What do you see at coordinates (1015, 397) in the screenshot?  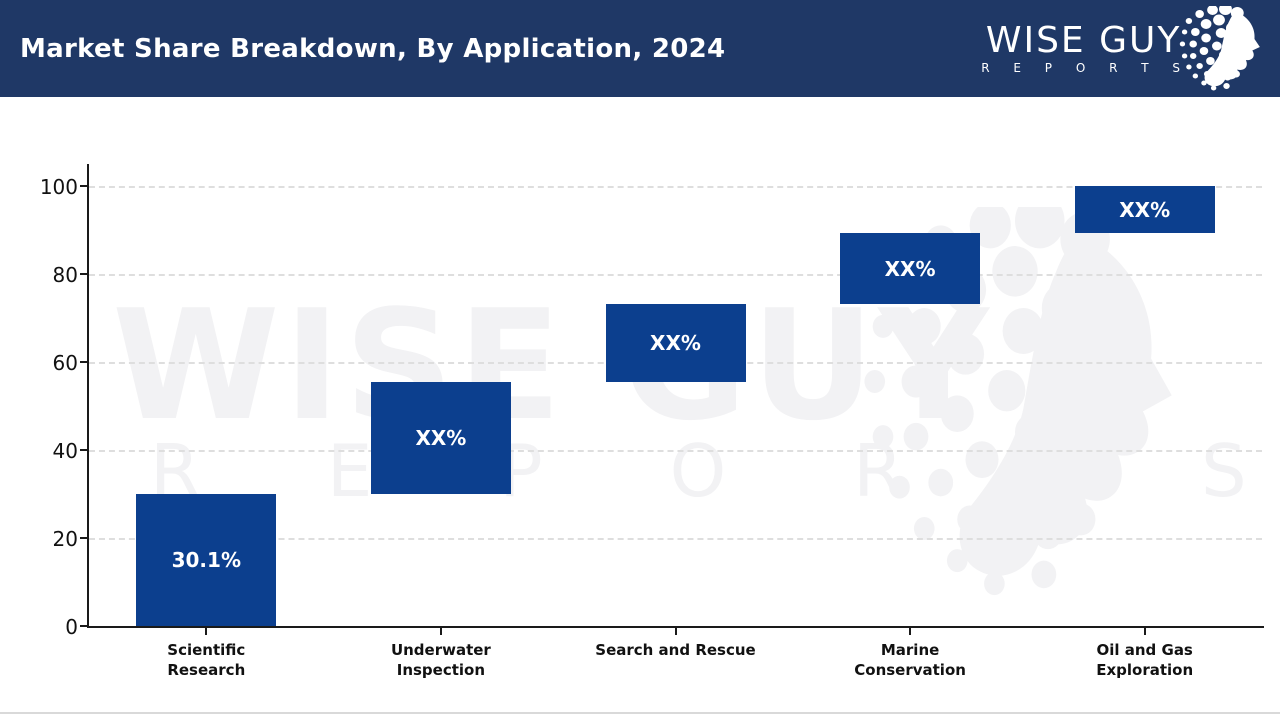 I see `watermark-head-icon` at bounding box center [1015, 397].